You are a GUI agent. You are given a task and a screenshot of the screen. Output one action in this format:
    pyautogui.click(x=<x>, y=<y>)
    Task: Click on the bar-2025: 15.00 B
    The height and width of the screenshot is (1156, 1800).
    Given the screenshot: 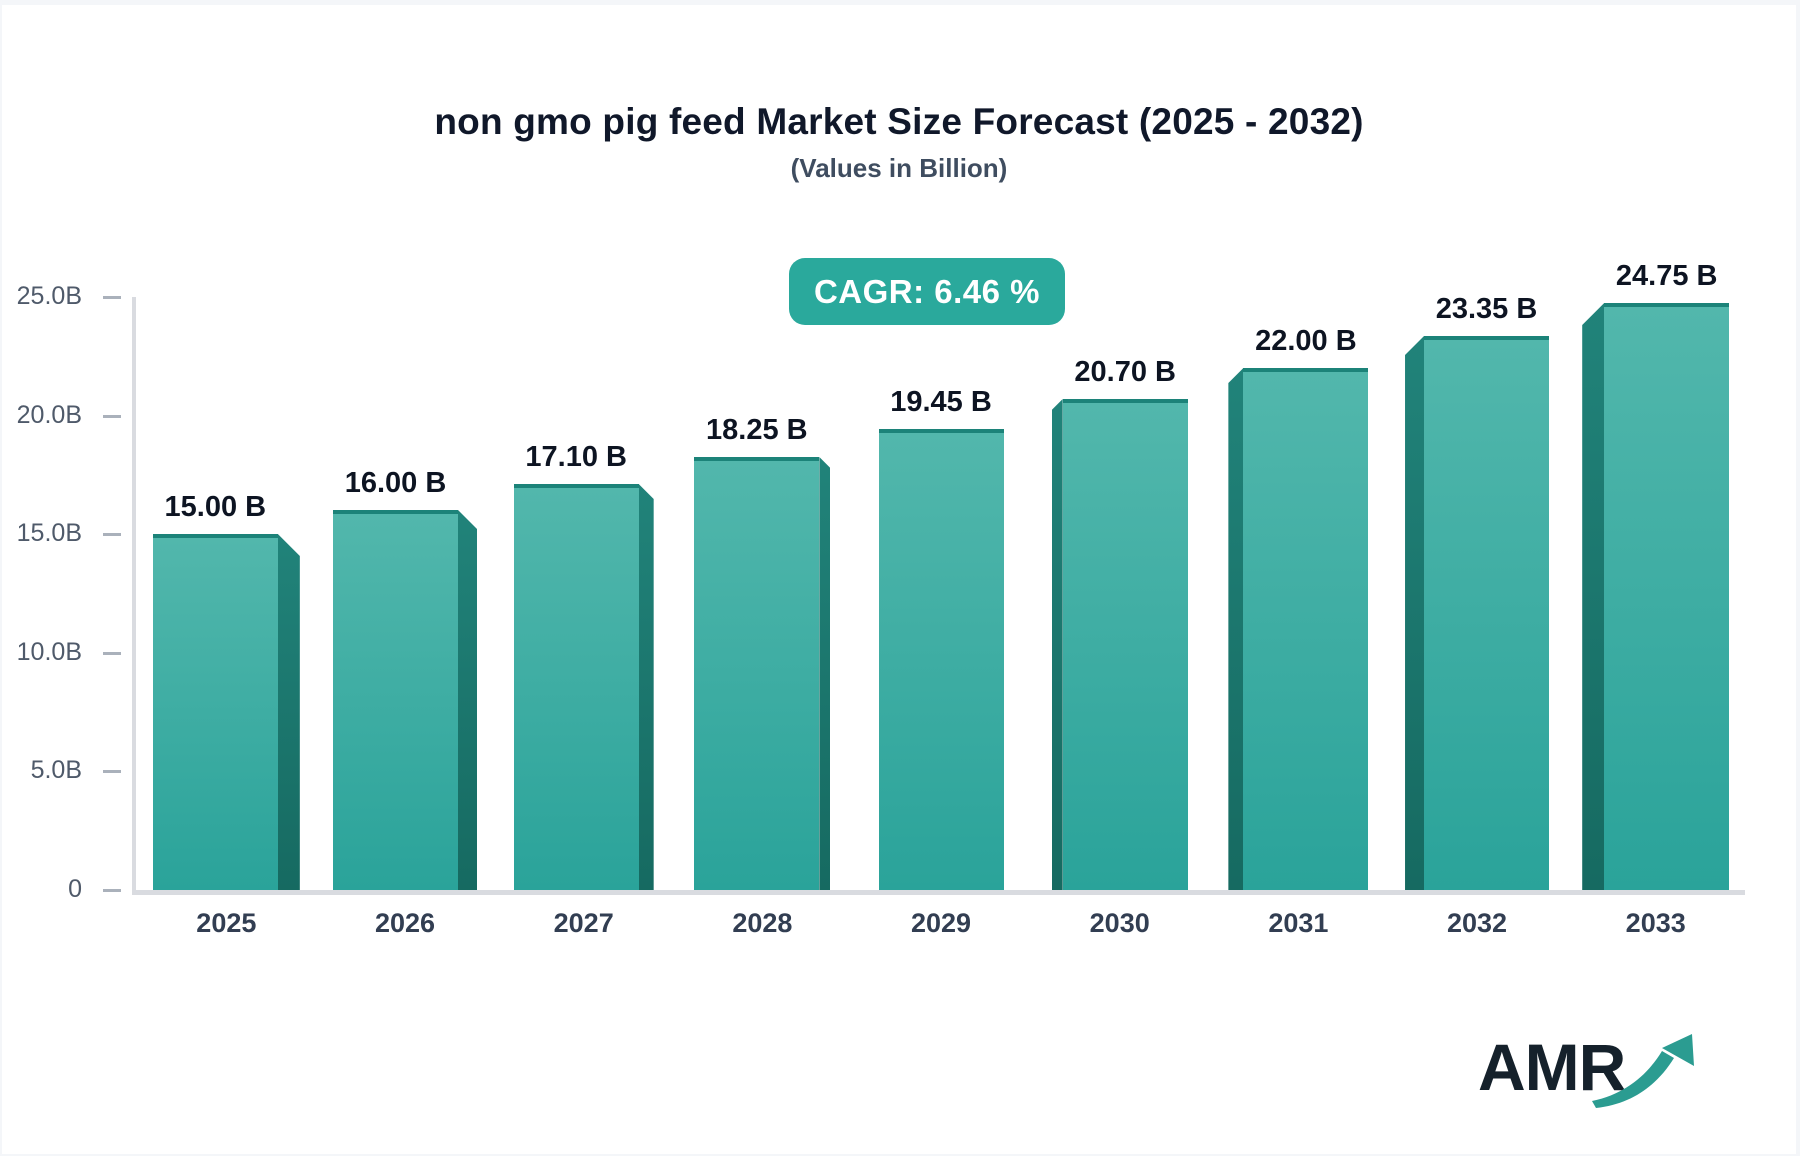 What is the action you would take?
    pyautogui.click(x=226, y=690)
    